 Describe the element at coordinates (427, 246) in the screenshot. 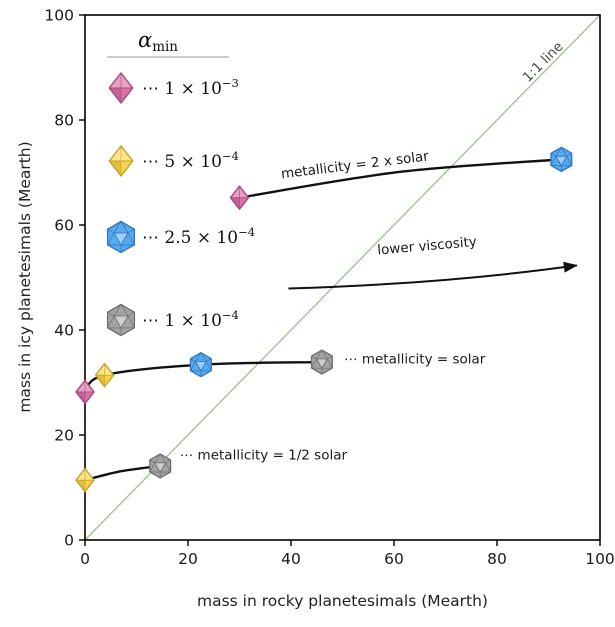

I see `annotation: lower viscosity` at that location.